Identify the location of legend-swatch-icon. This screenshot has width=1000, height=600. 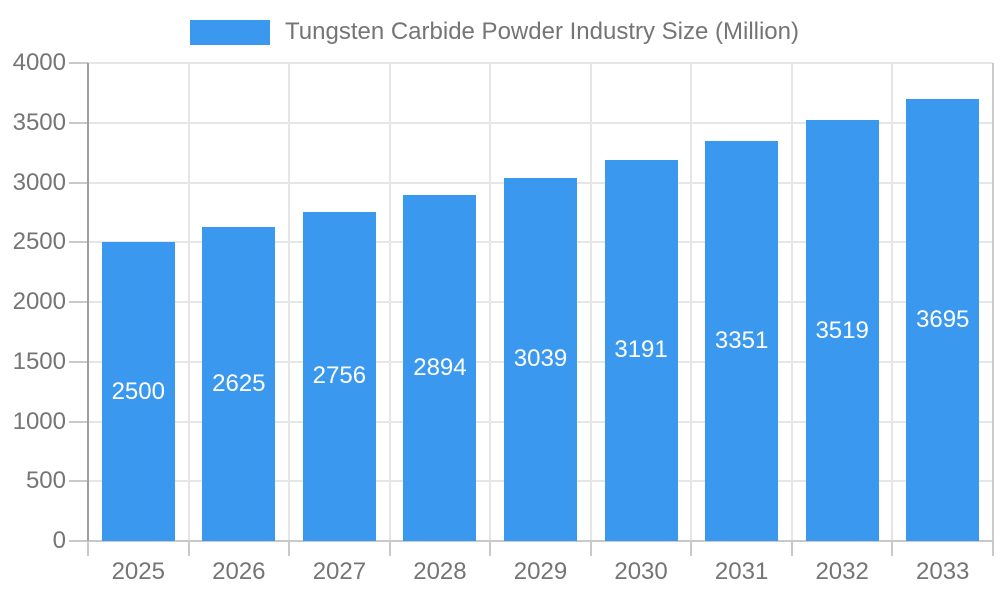
(230, 32).